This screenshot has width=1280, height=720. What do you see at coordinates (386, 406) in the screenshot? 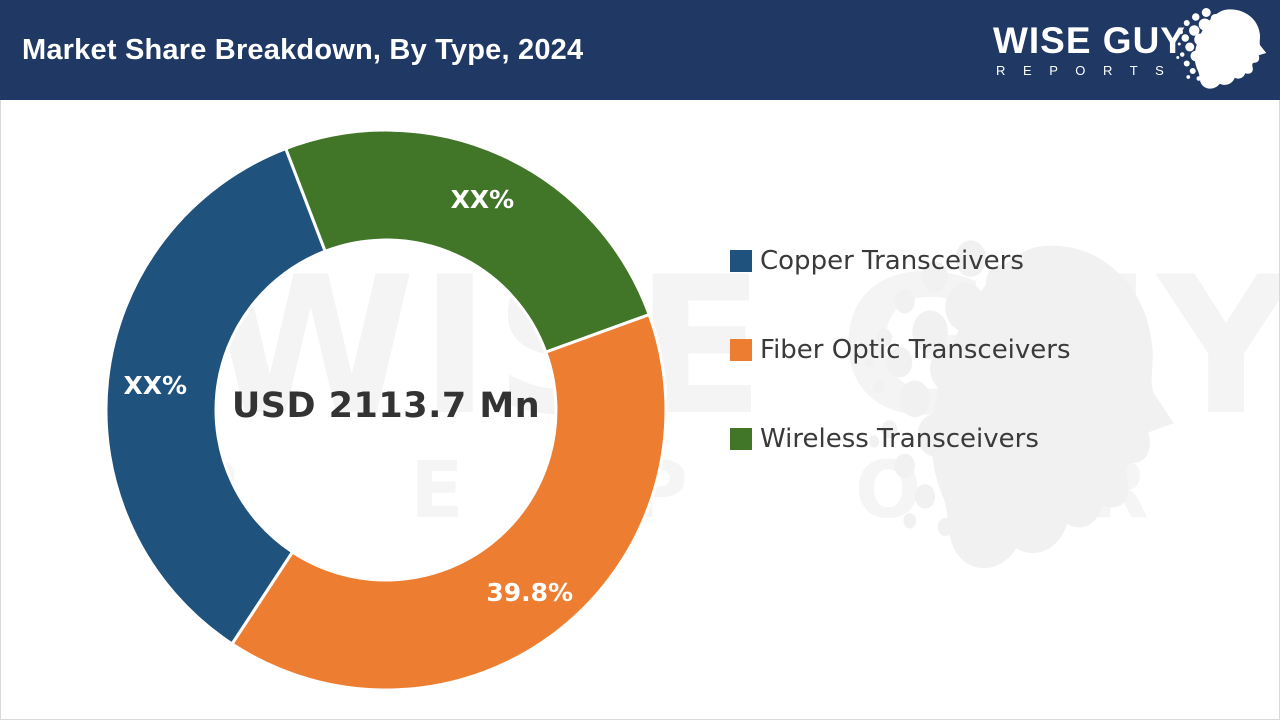
I see `donut-center-value: USD 2113.7 Mn` at bounding box center [386, 406].